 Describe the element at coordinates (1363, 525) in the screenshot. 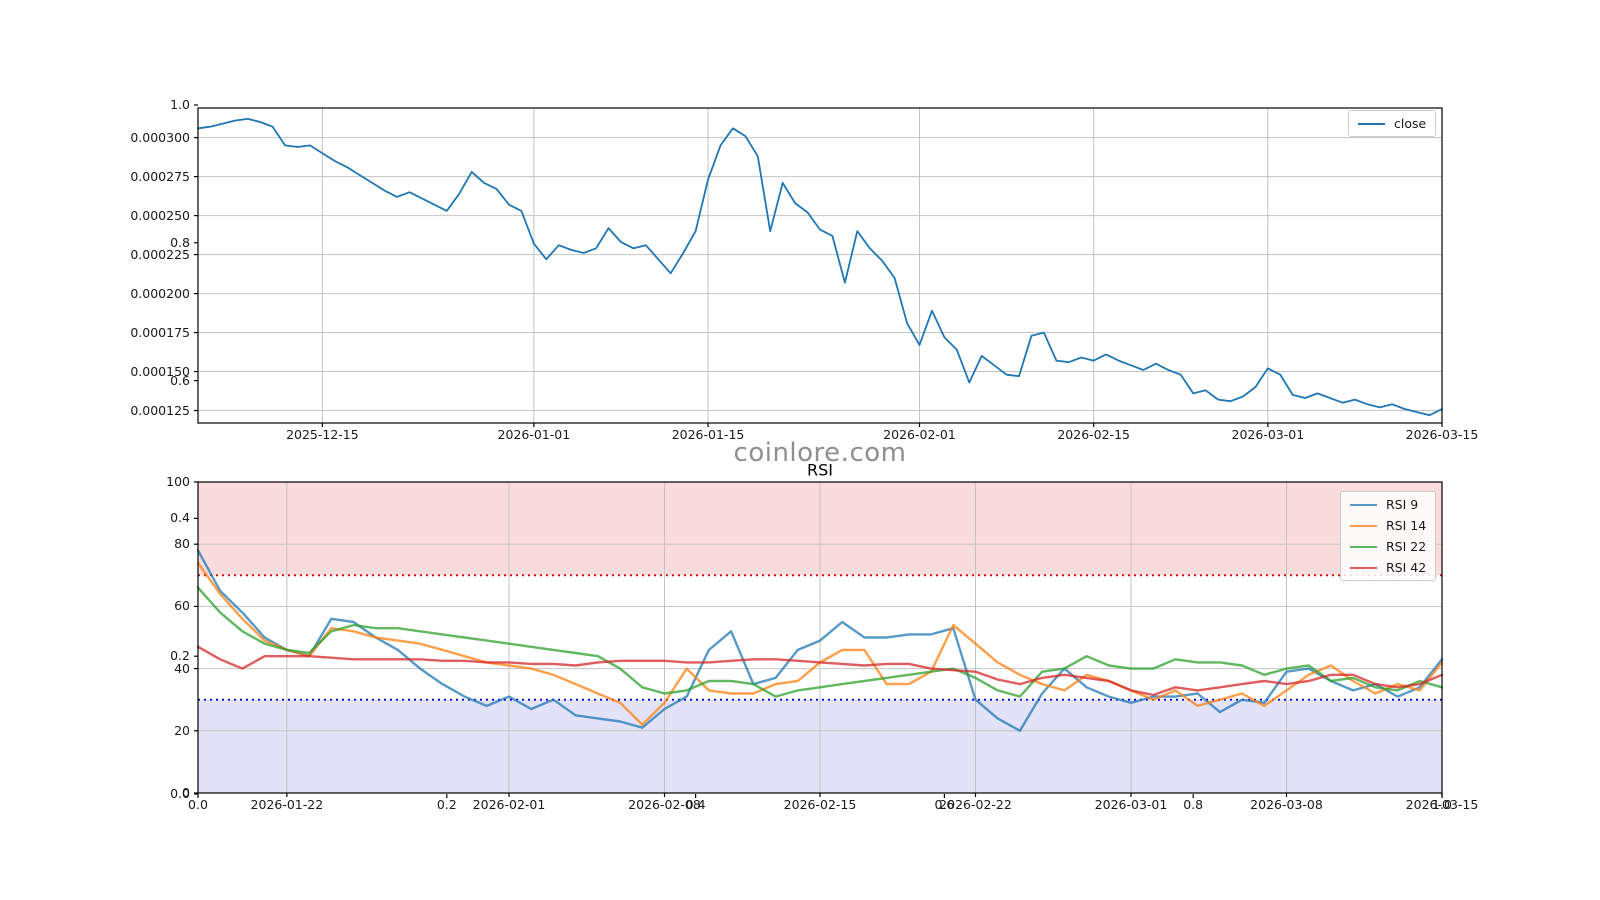

I see `rsi-14-line-swatch` at that location.